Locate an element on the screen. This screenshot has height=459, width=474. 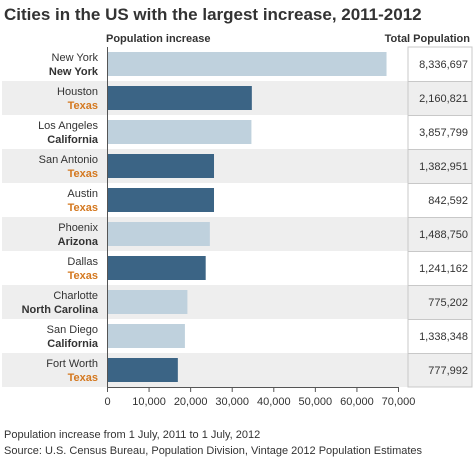
x-tick-label: 30,000 is located at coordinates (232, 402).